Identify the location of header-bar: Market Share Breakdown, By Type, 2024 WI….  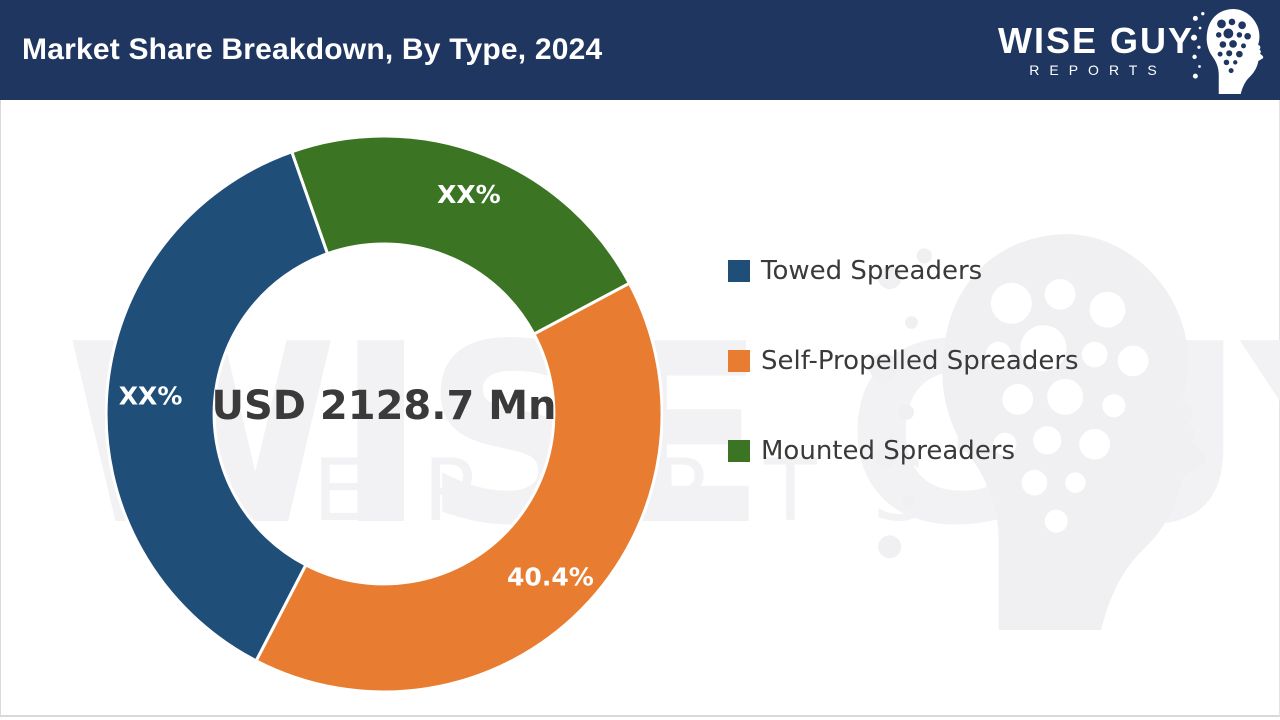
(640, 50).